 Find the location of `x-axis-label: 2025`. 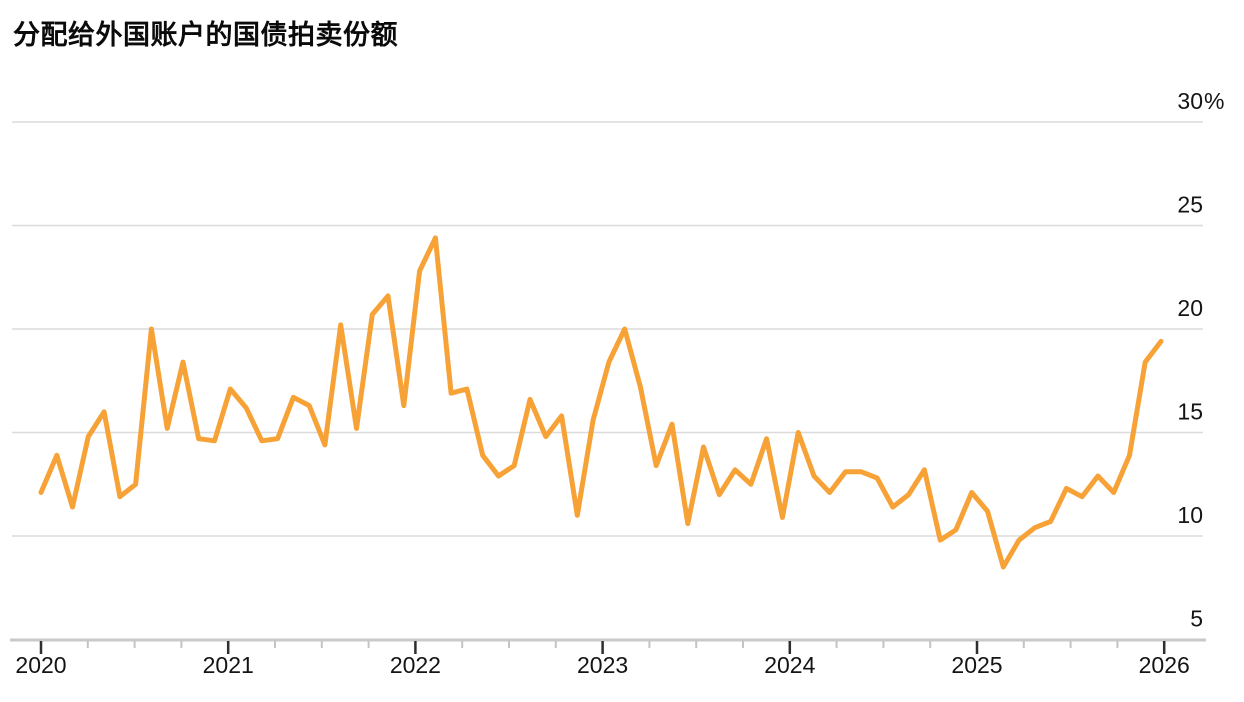

x-axis-label: 2025 is located at coordinates (976, 665).